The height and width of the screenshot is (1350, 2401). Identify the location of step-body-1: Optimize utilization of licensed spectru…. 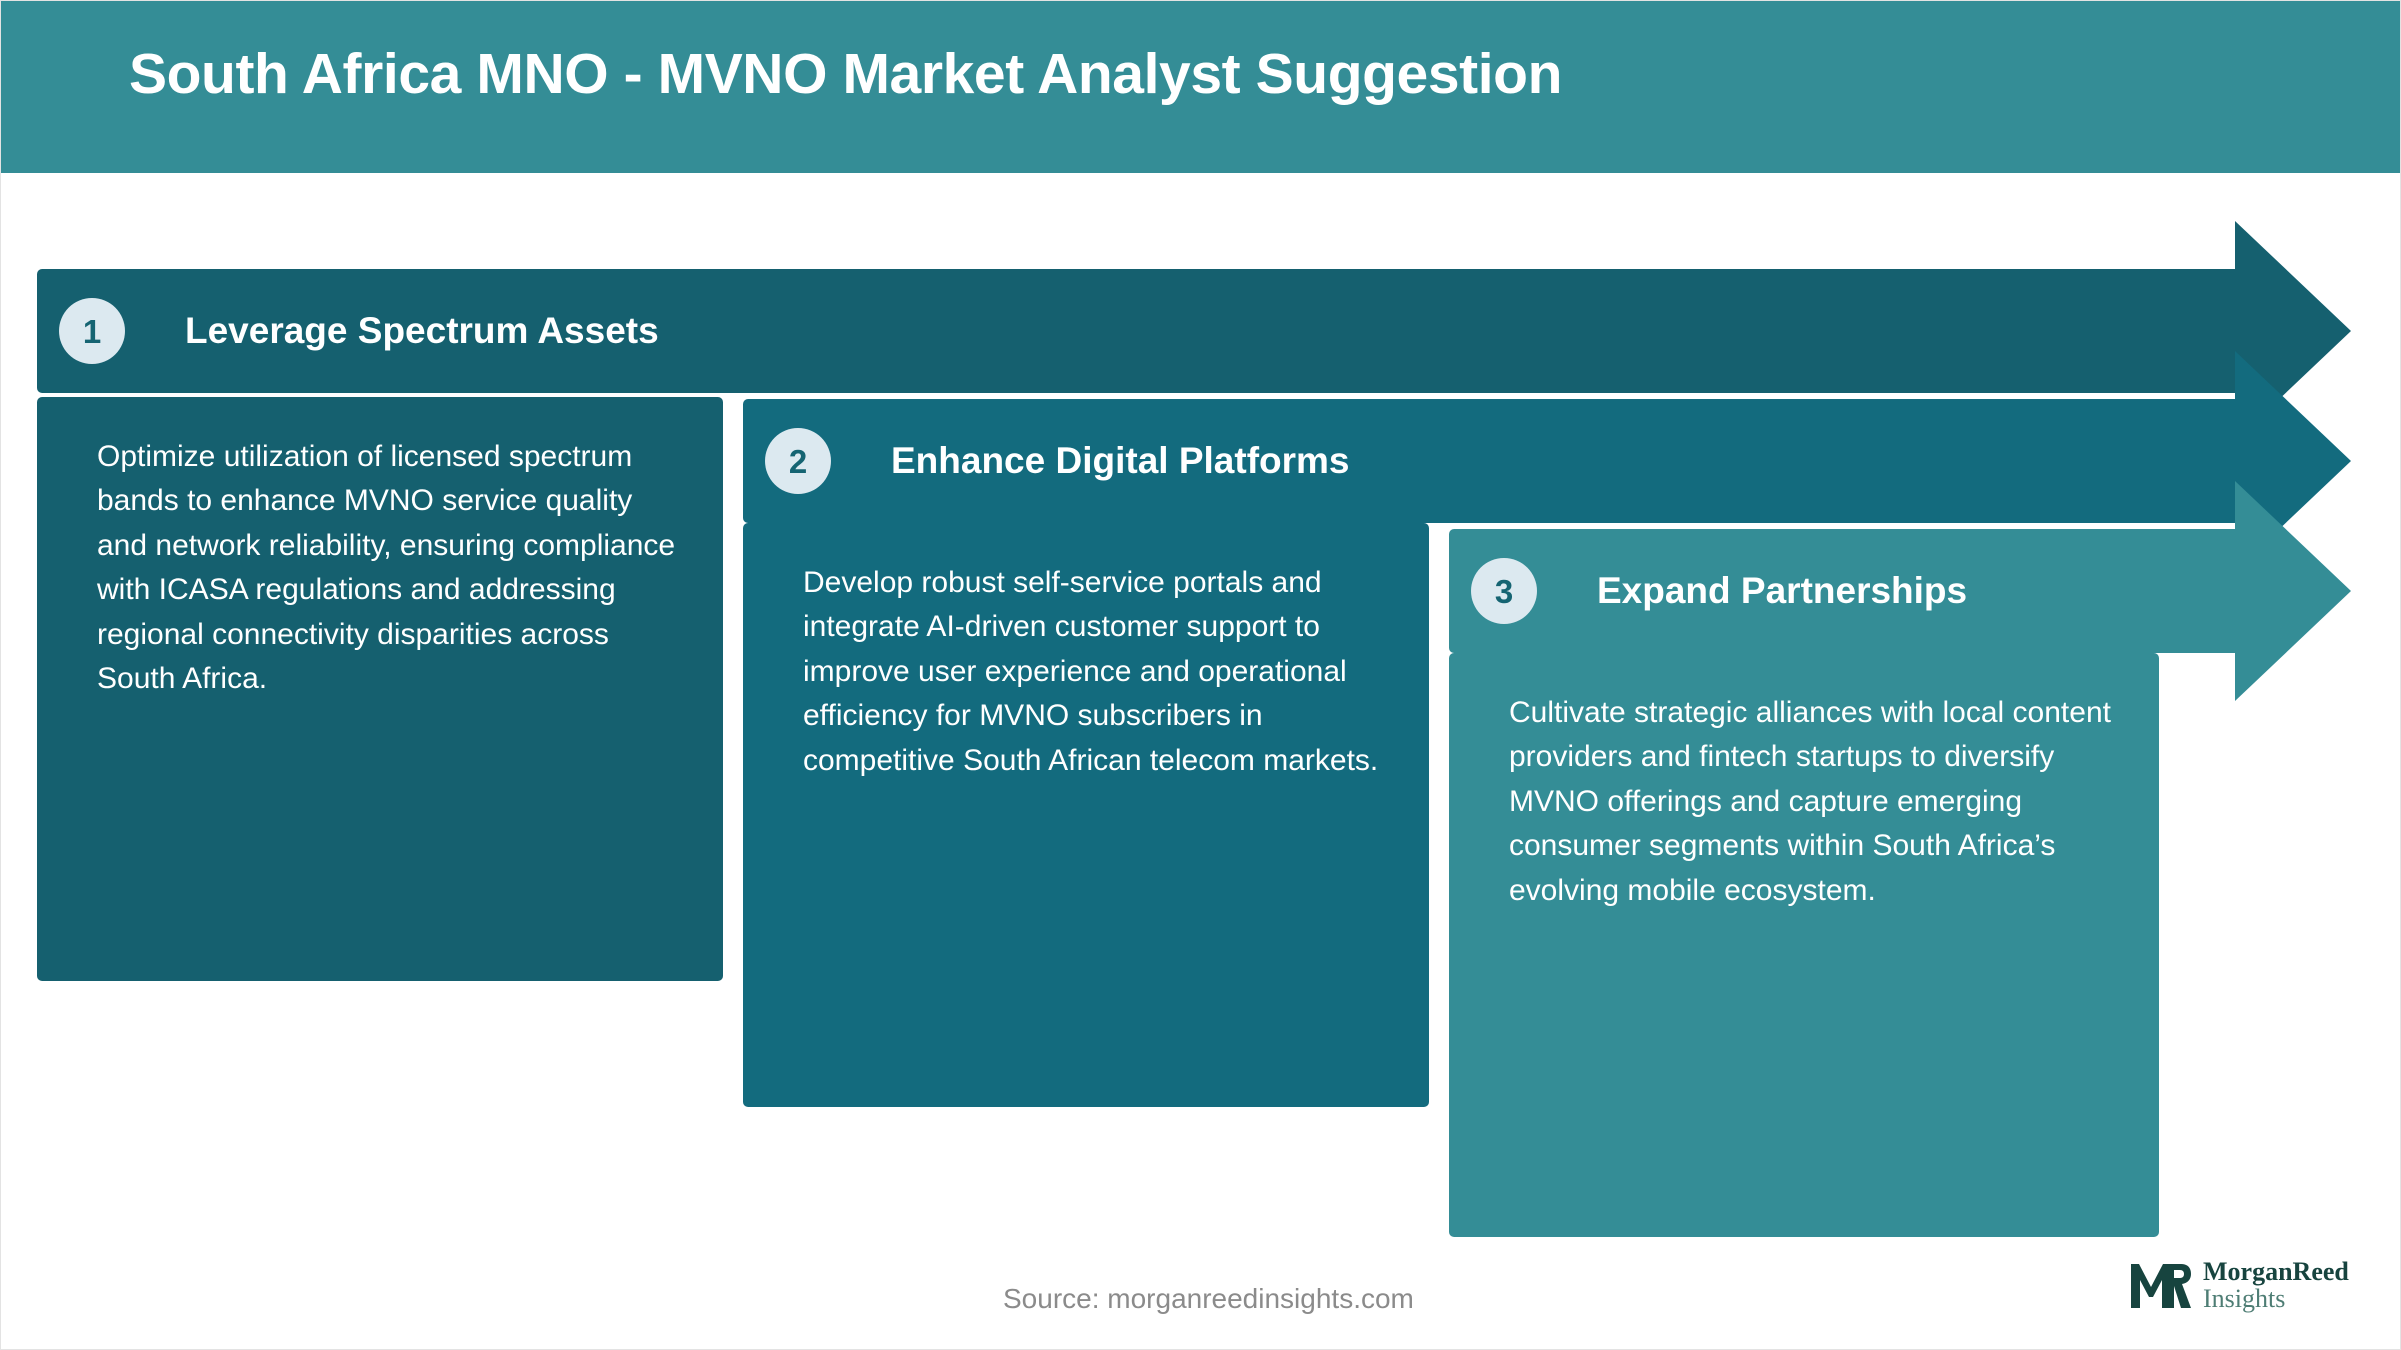
(386, 567).